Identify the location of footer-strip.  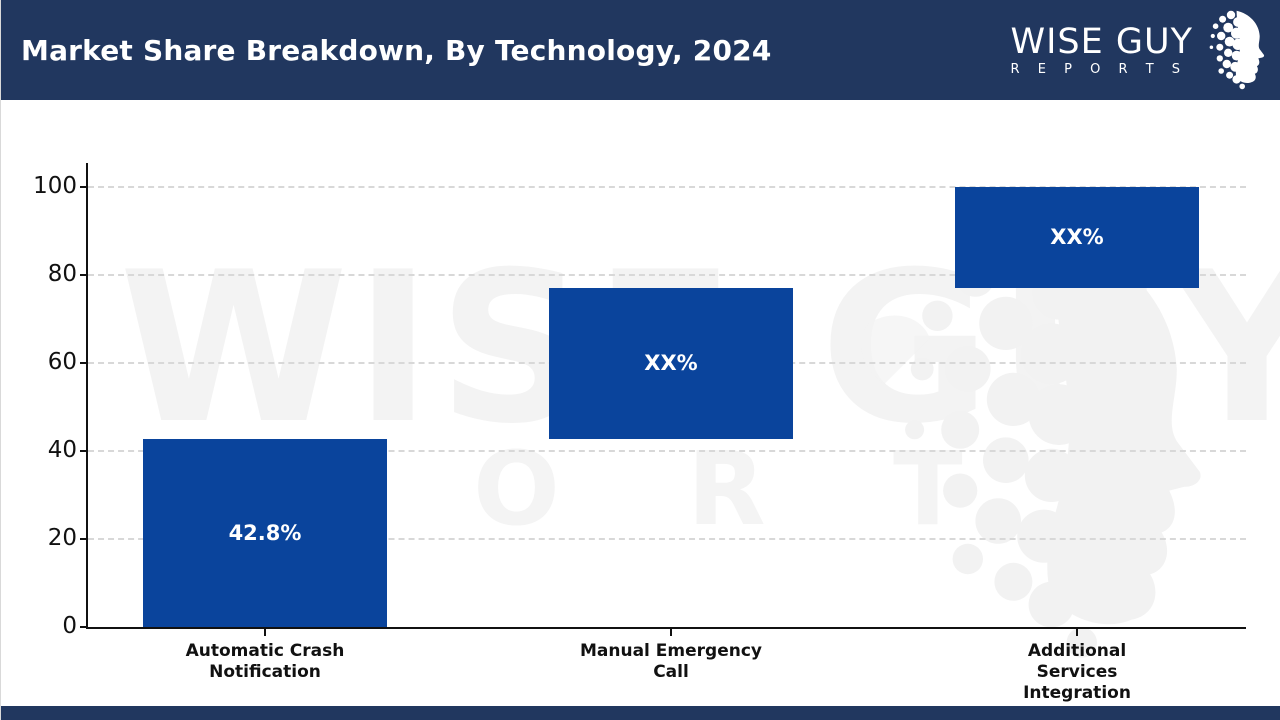
(640, 713).